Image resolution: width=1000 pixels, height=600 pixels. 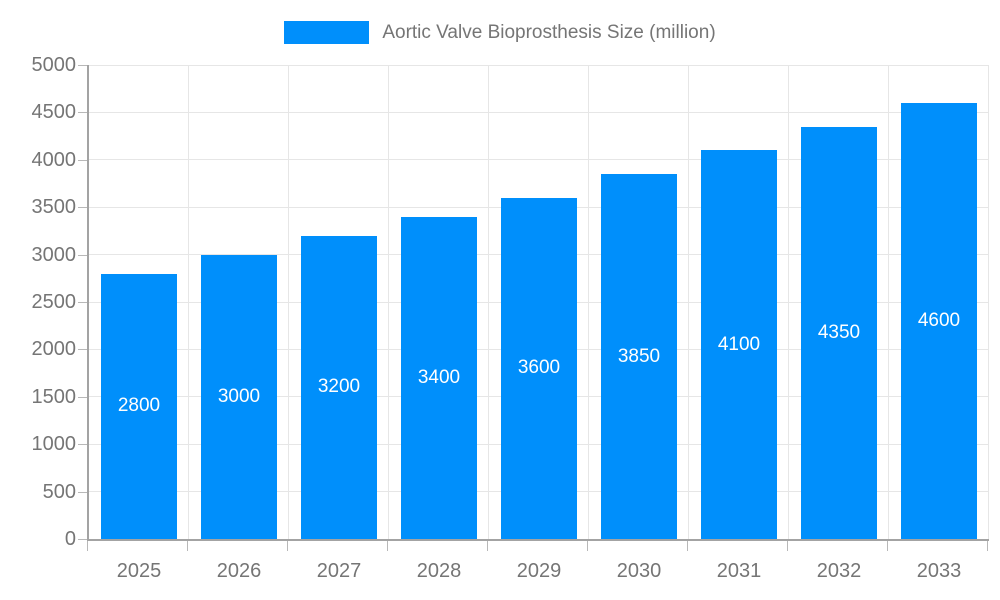 What do you see at coordinates (327, 32) in the screenshot?
I see `legend-swatch-icon` at bounding box center [327, 32].